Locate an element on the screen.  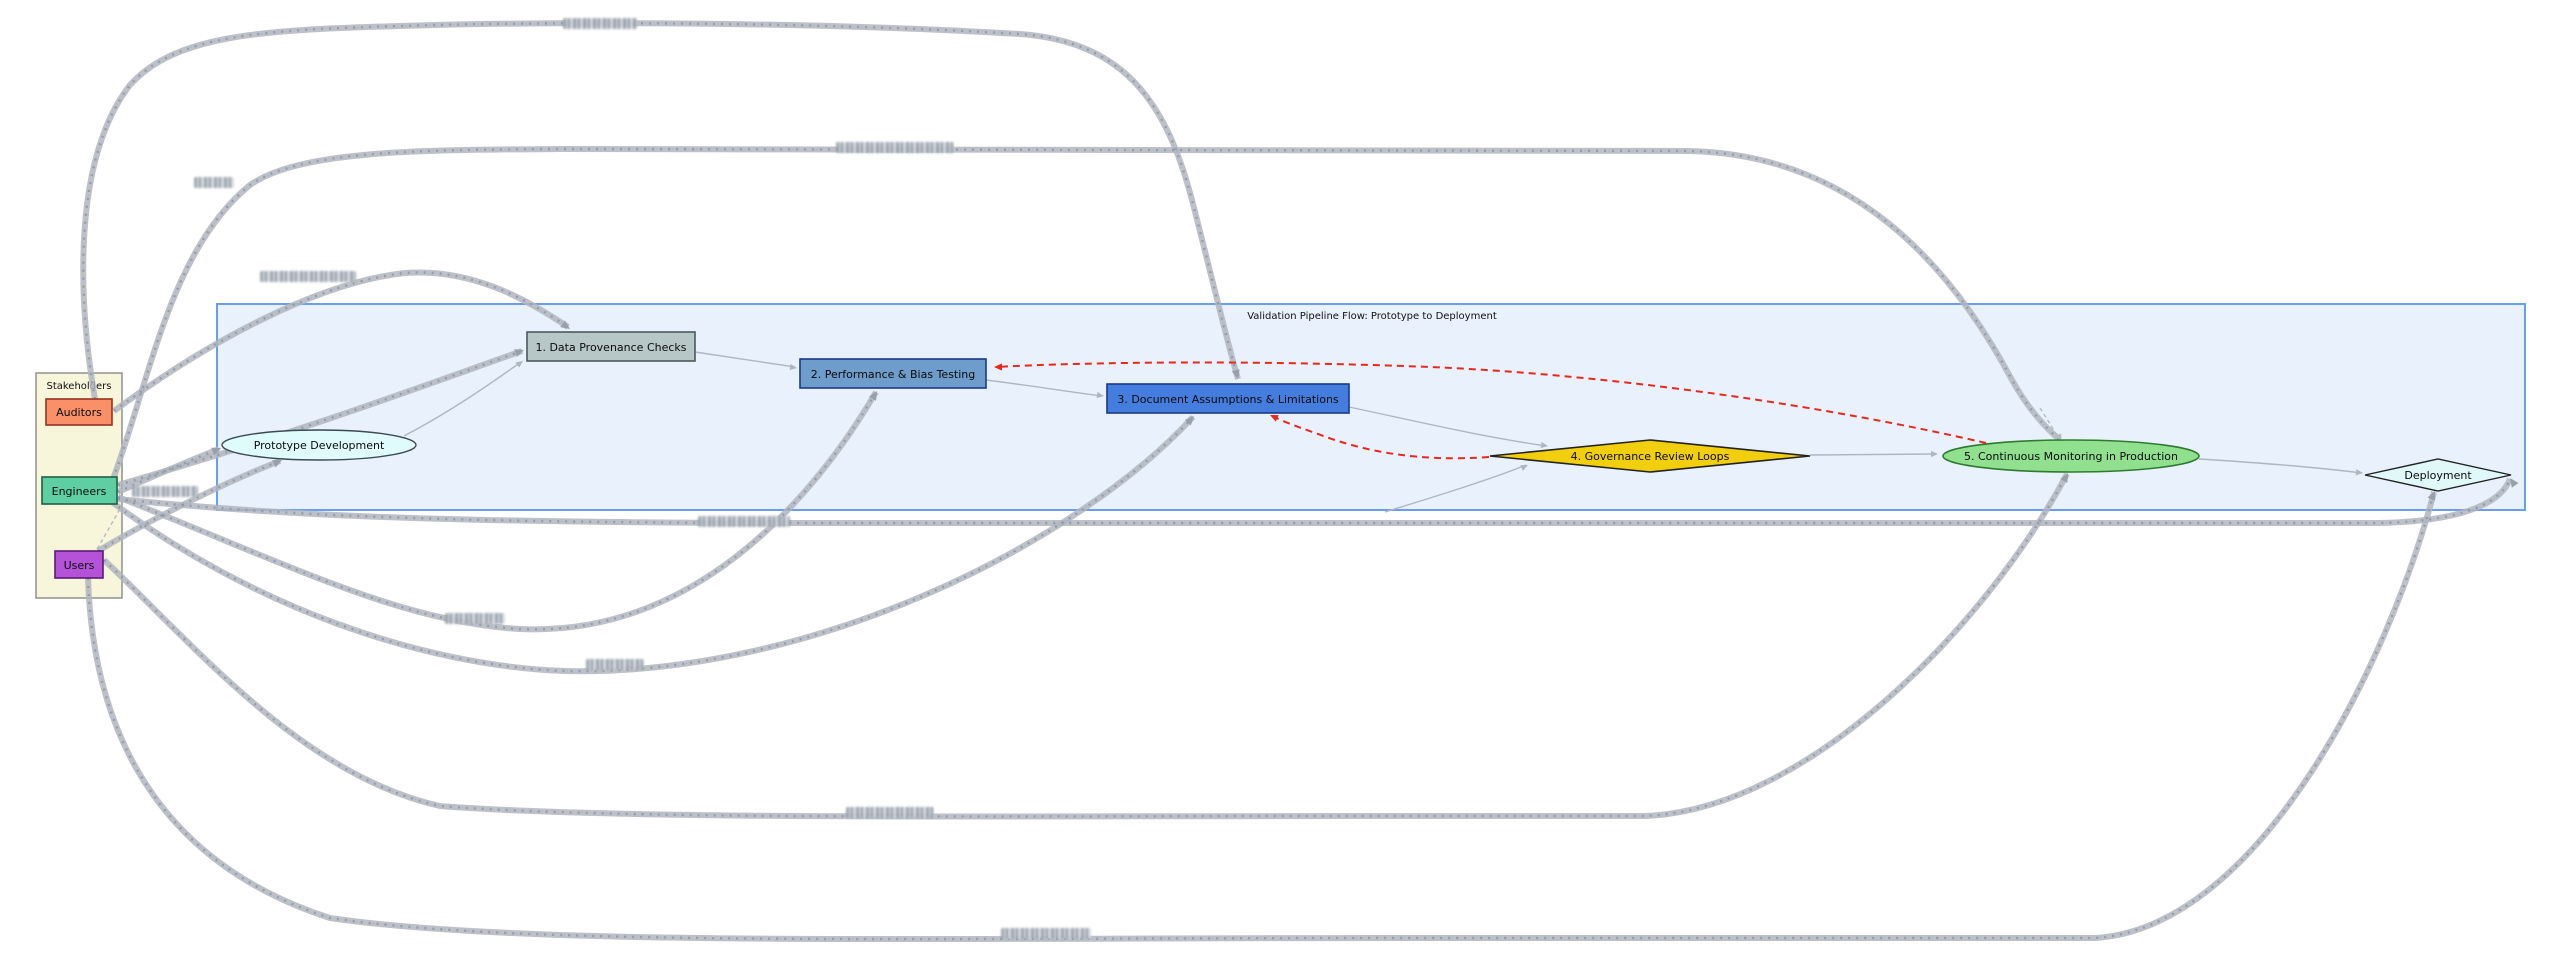
edge-step3-to-step4 is located at coordinates (1447, 426).